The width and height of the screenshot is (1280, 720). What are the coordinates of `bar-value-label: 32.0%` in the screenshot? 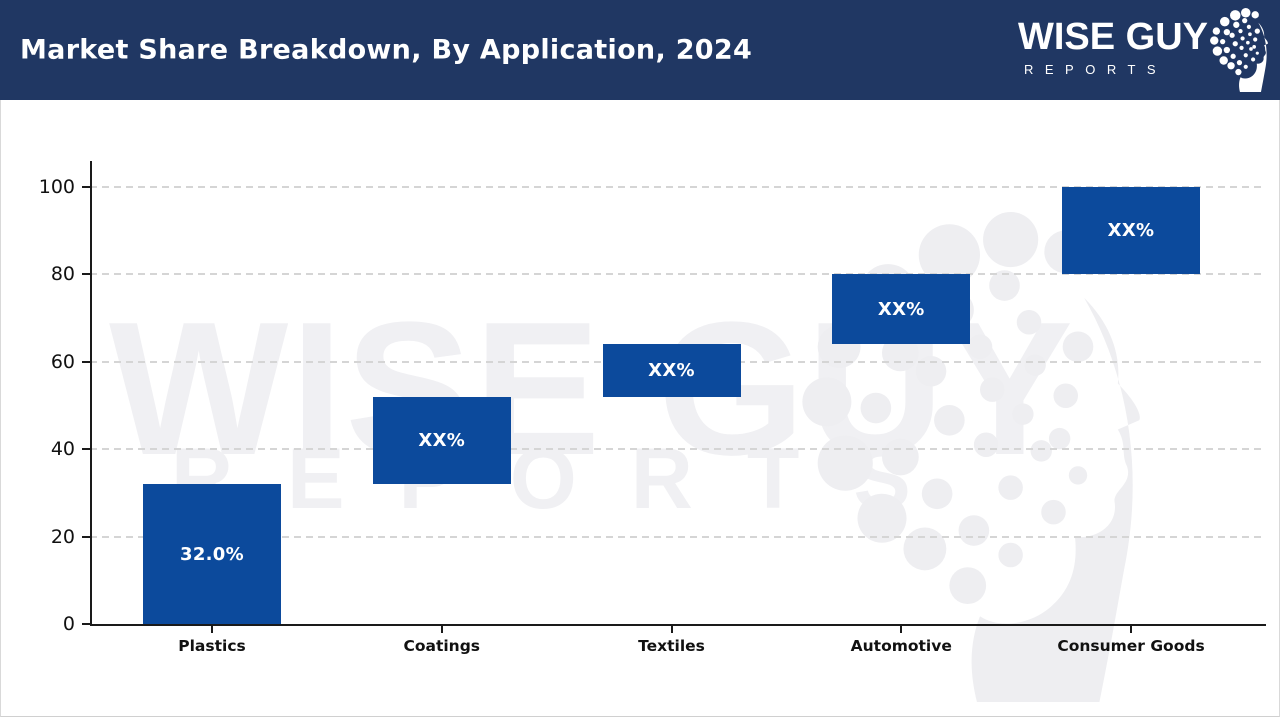 It's located at (212, 554).